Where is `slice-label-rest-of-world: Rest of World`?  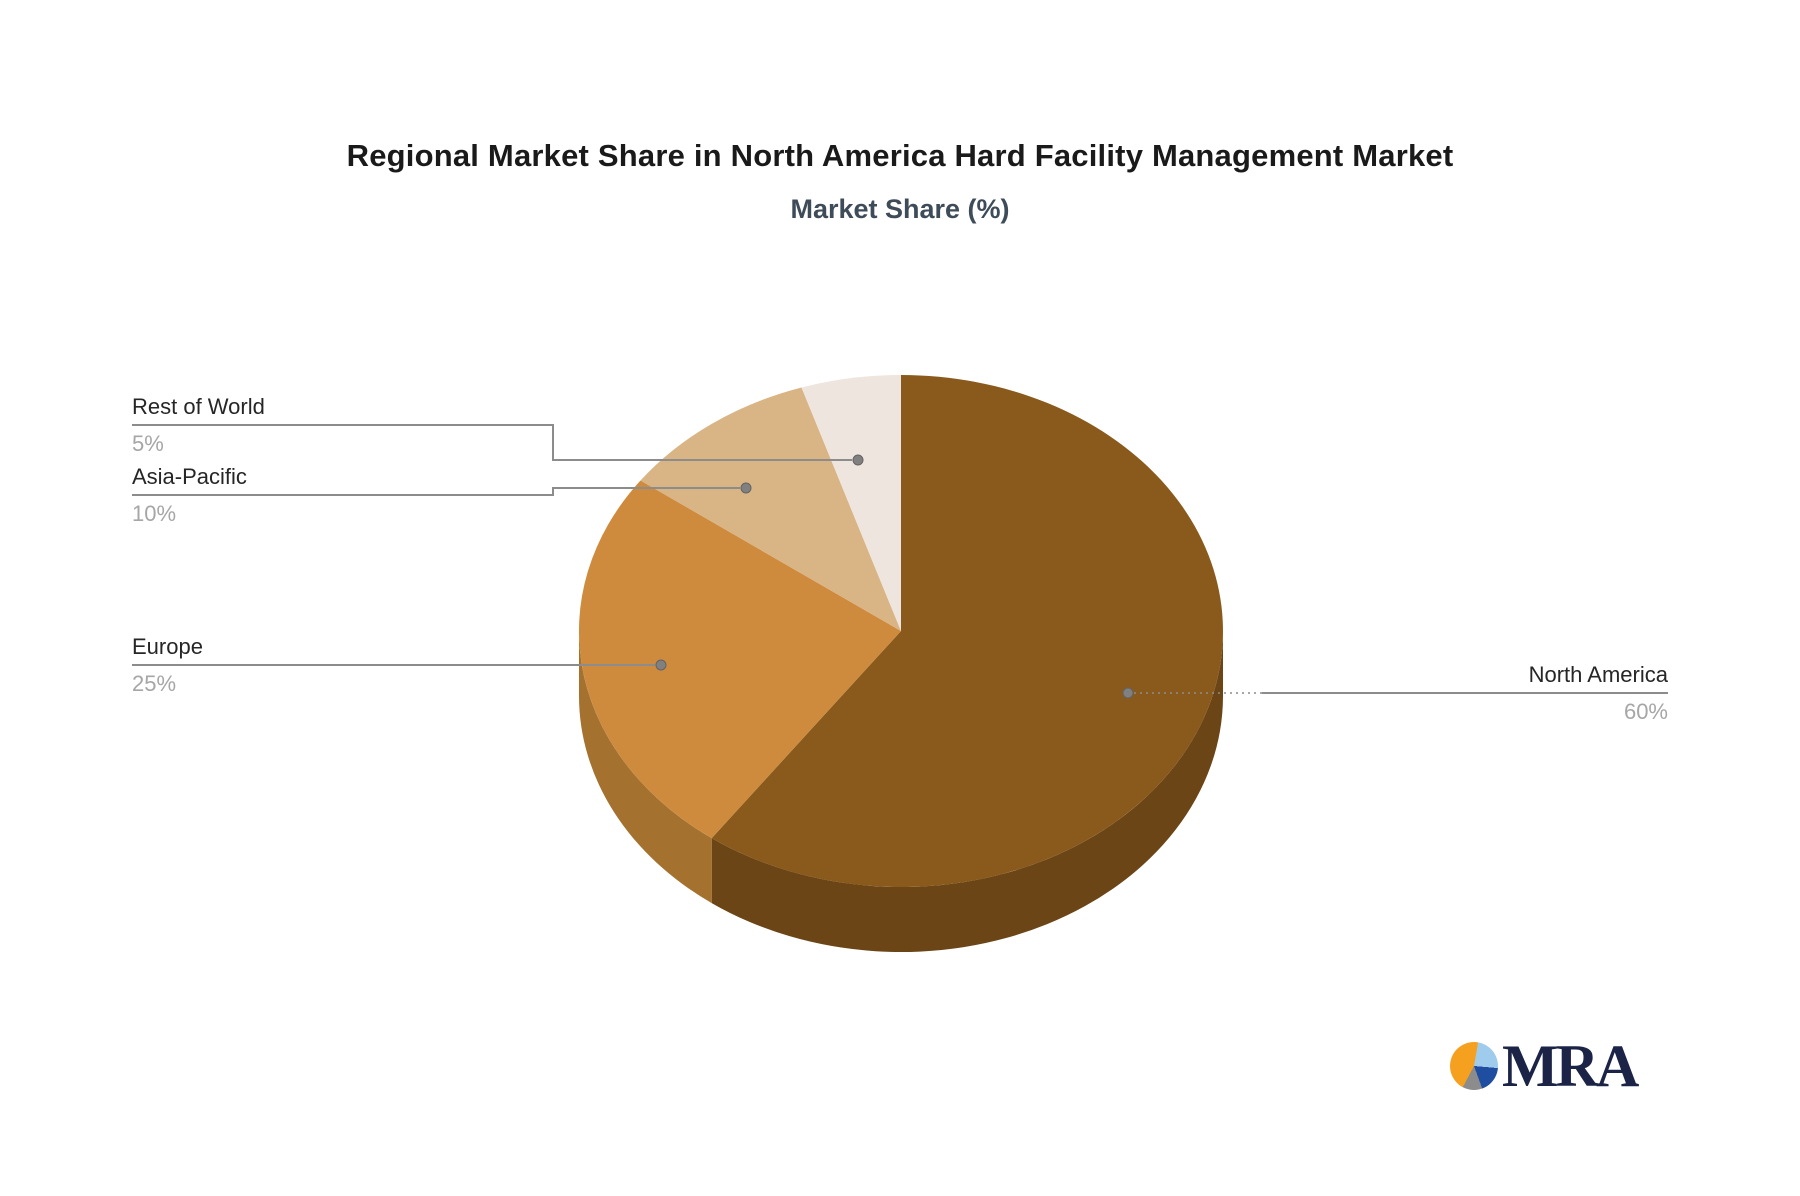 slice-label-rest-of-world: Rest of World is located at coordinates (198, 406).